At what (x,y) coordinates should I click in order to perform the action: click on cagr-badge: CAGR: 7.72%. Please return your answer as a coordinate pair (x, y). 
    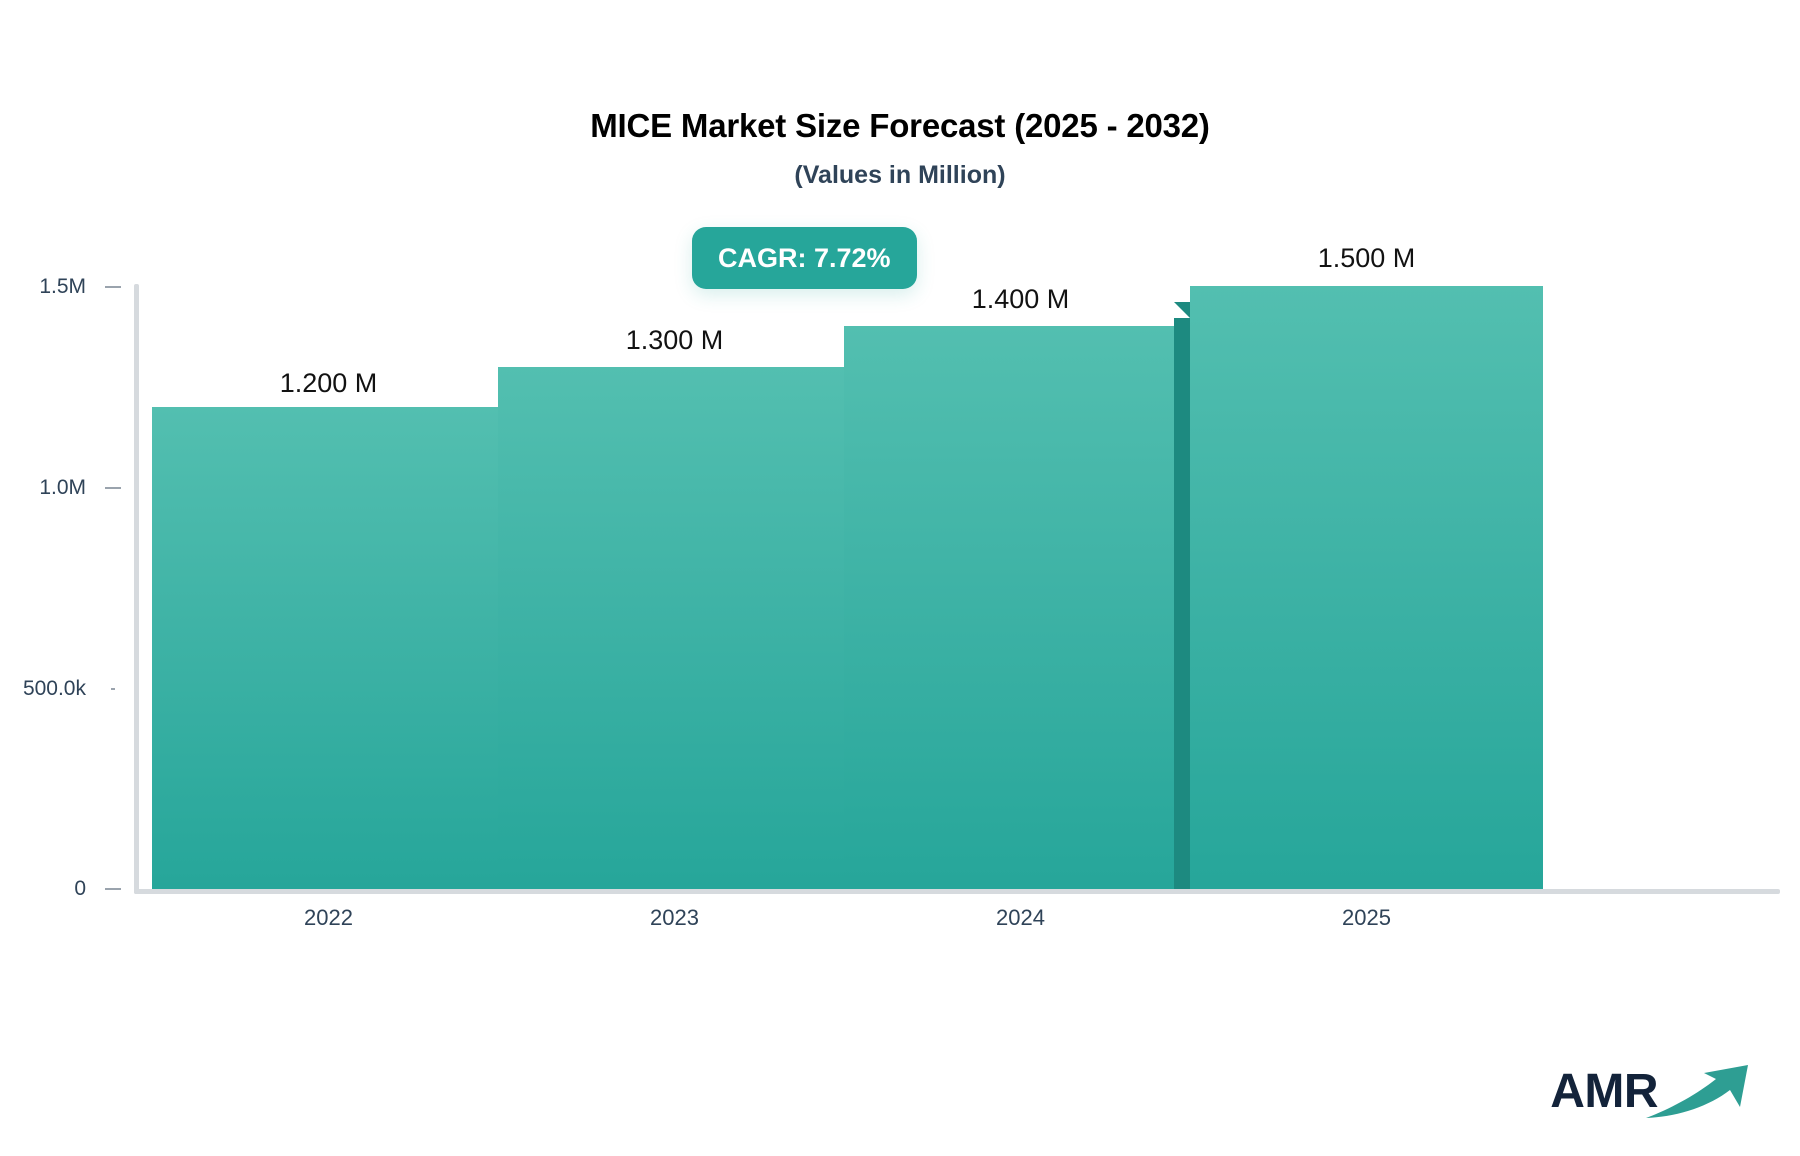
    Looking at the image, I should click on (804, 258).